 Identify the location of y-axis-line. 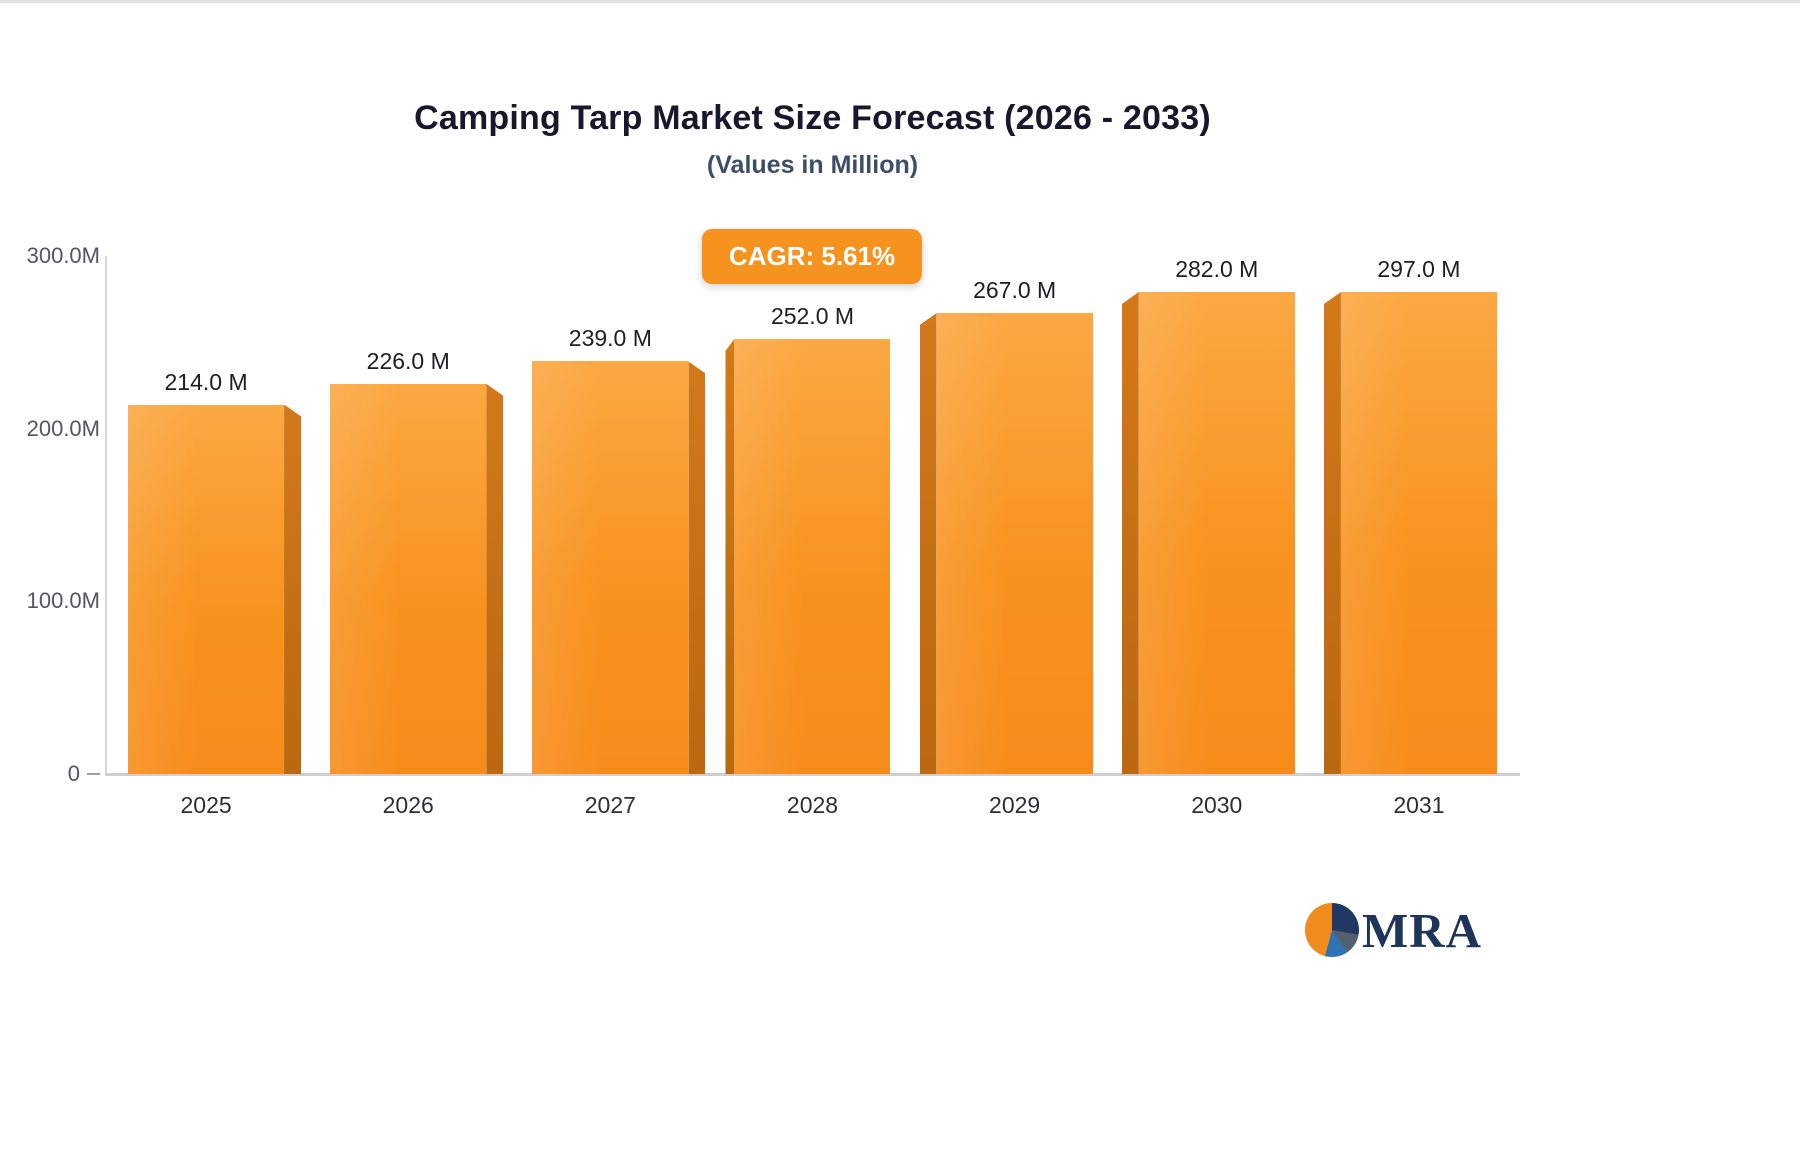
(106, 515).